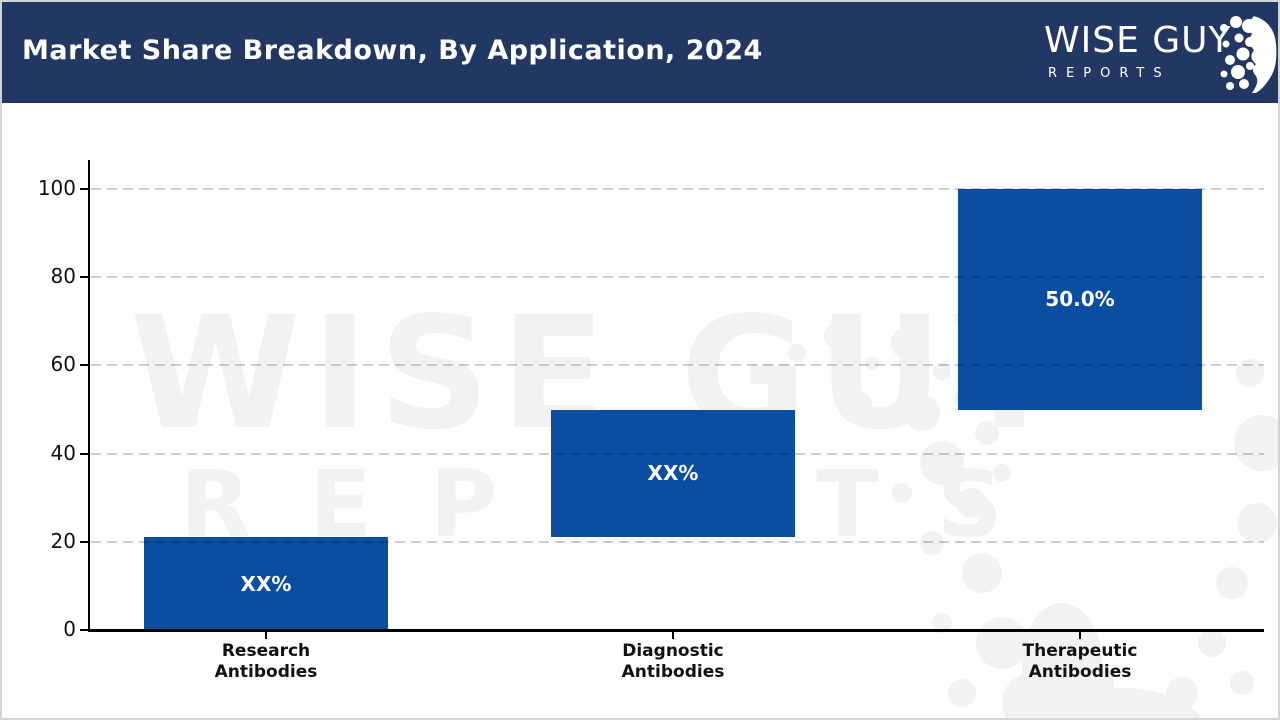 Image resolution: width=1280 pixels, height=720 pixels. I want to click on y-axis-spine, so click(89, 396).